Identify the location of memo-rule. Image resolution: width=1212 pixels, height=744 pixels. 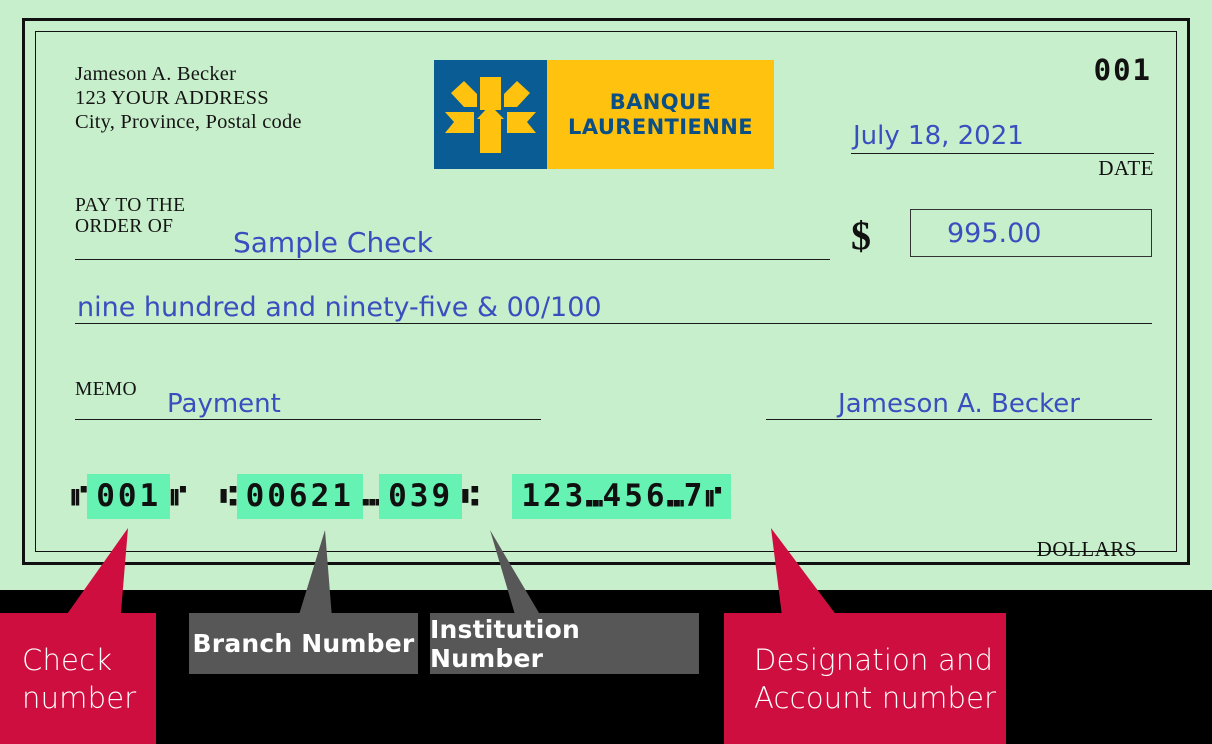
(308, 419).